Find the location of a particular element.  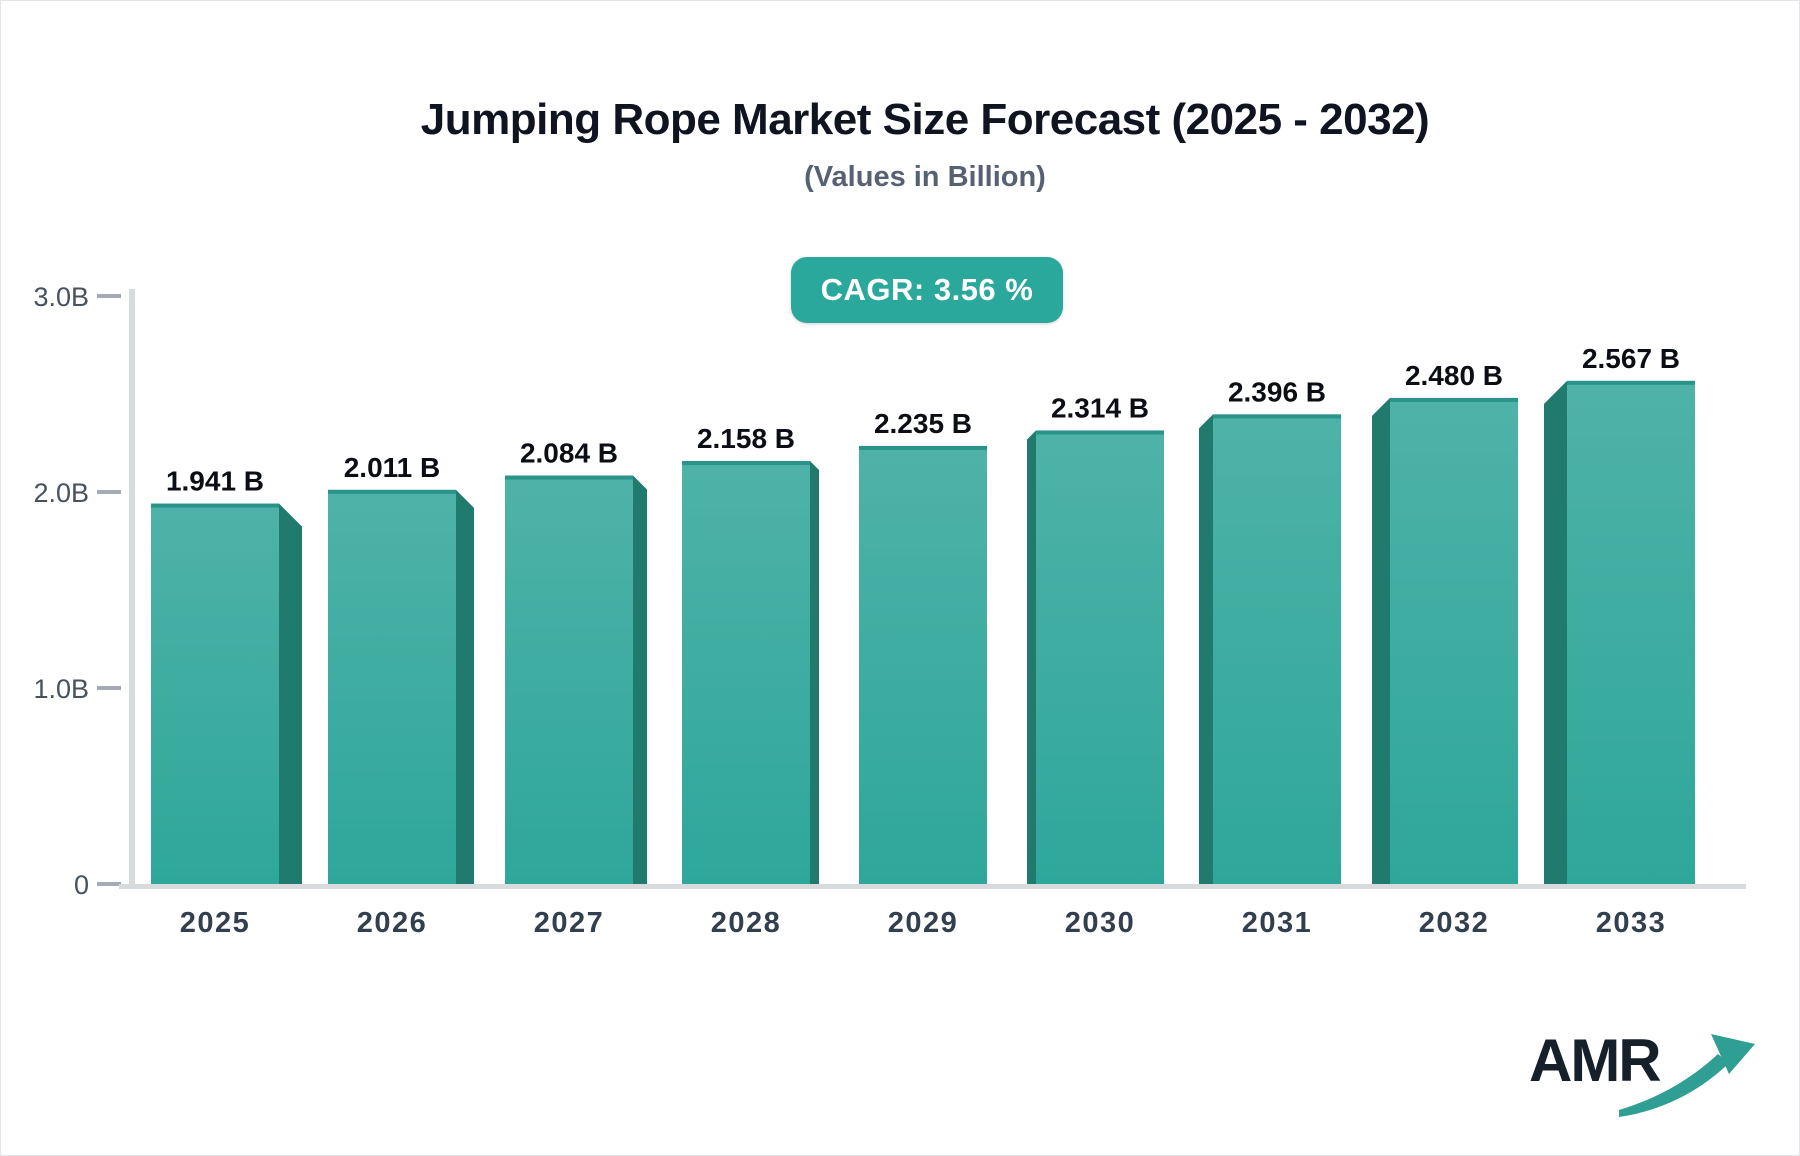

y-axis-tick-label: 0 is located at coordinates (81, 885).